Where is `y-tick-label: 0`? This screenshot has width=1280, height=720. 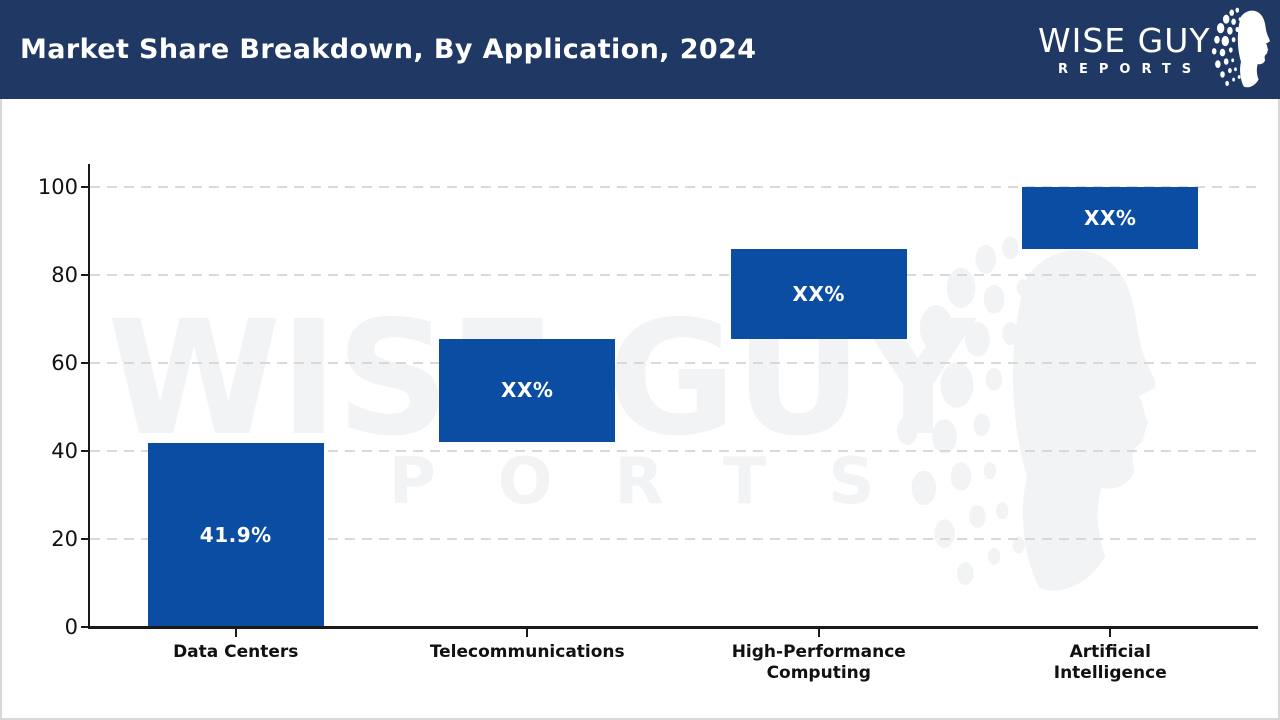 y-tick-label: 0 is located at coordinates (71, 627).